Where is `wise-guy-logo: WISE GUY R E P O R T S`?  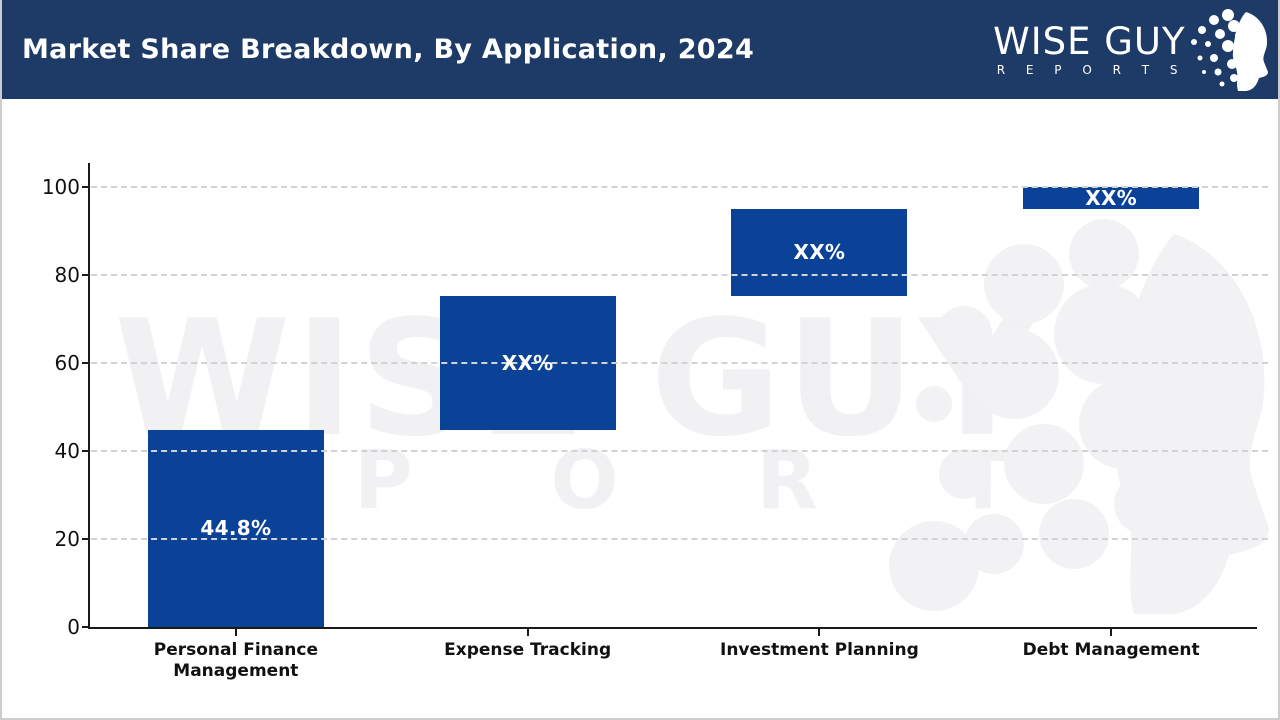 wise-guy-logo: WISE GUY R E P O R T S is located at coordinates (1130, 50).